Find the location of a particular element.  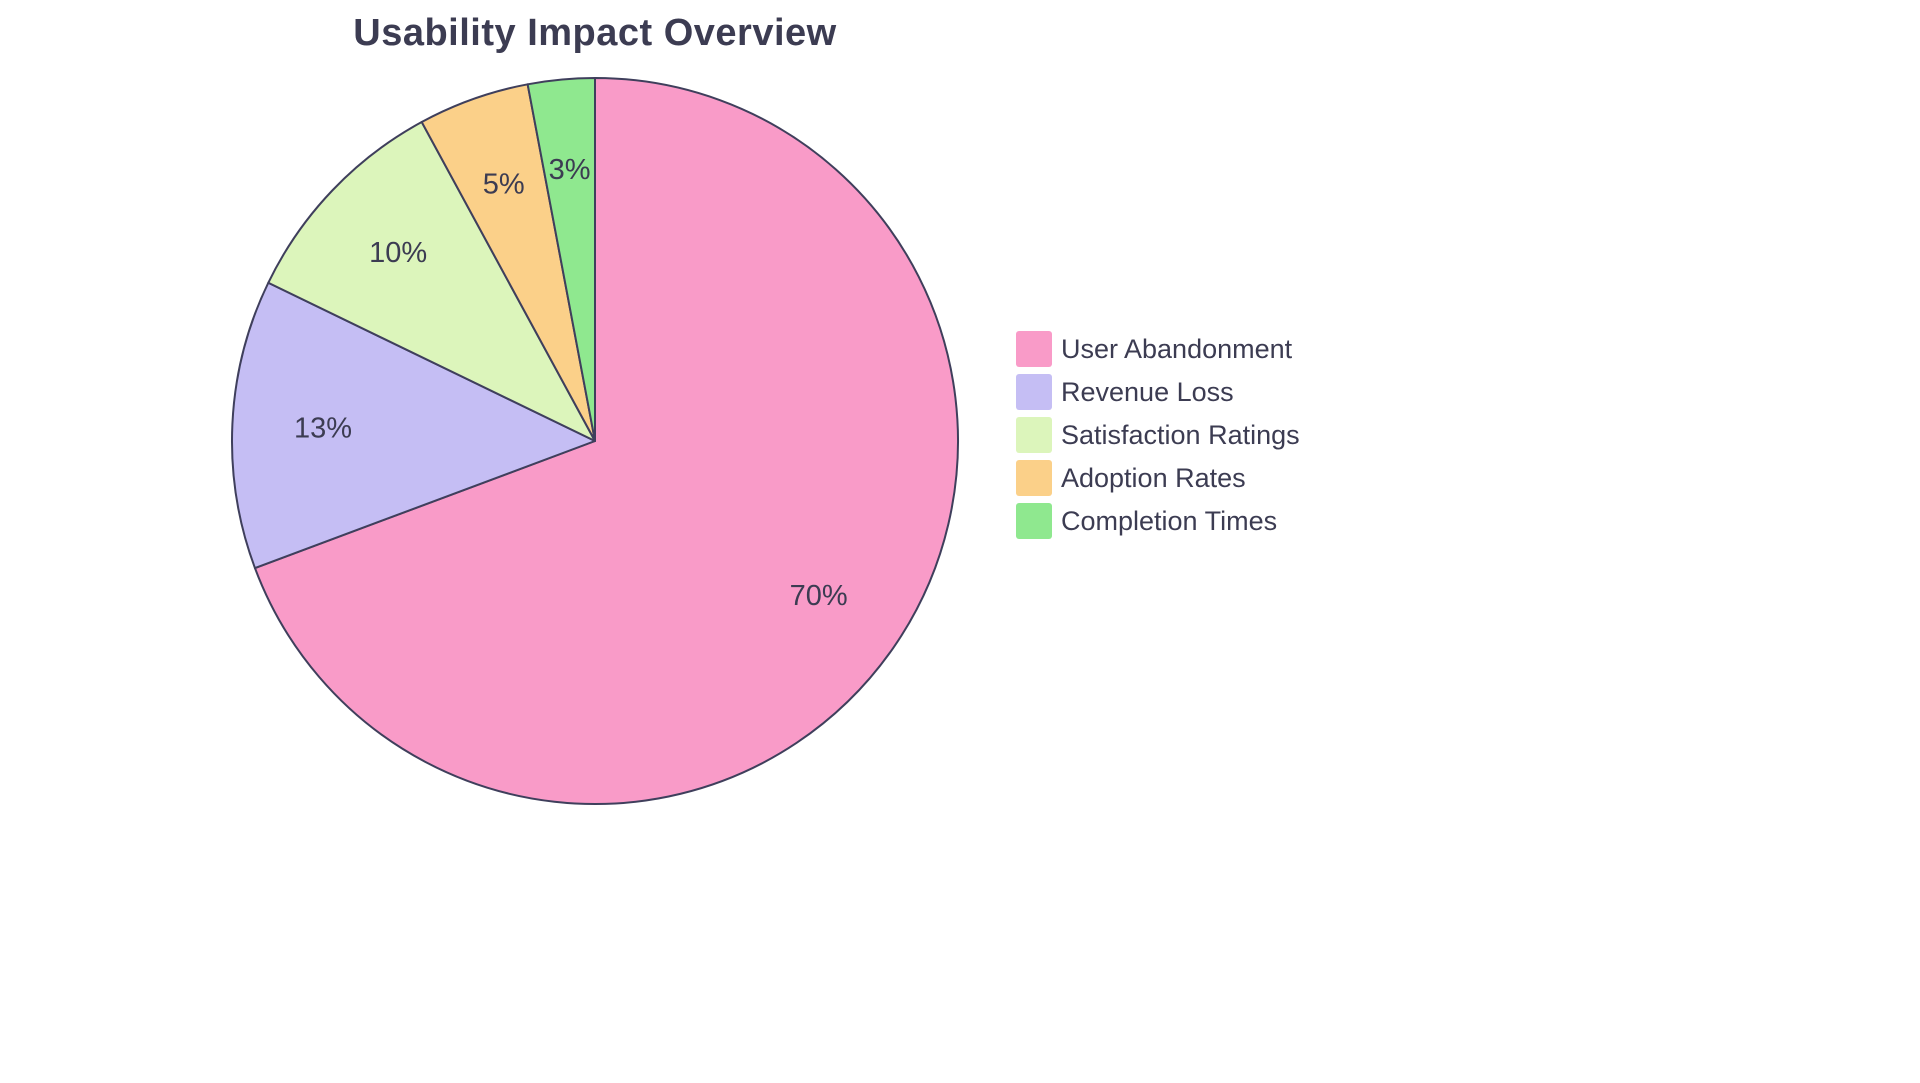

legend-item: Adoption Rates is located at coordinates (1158, 478).